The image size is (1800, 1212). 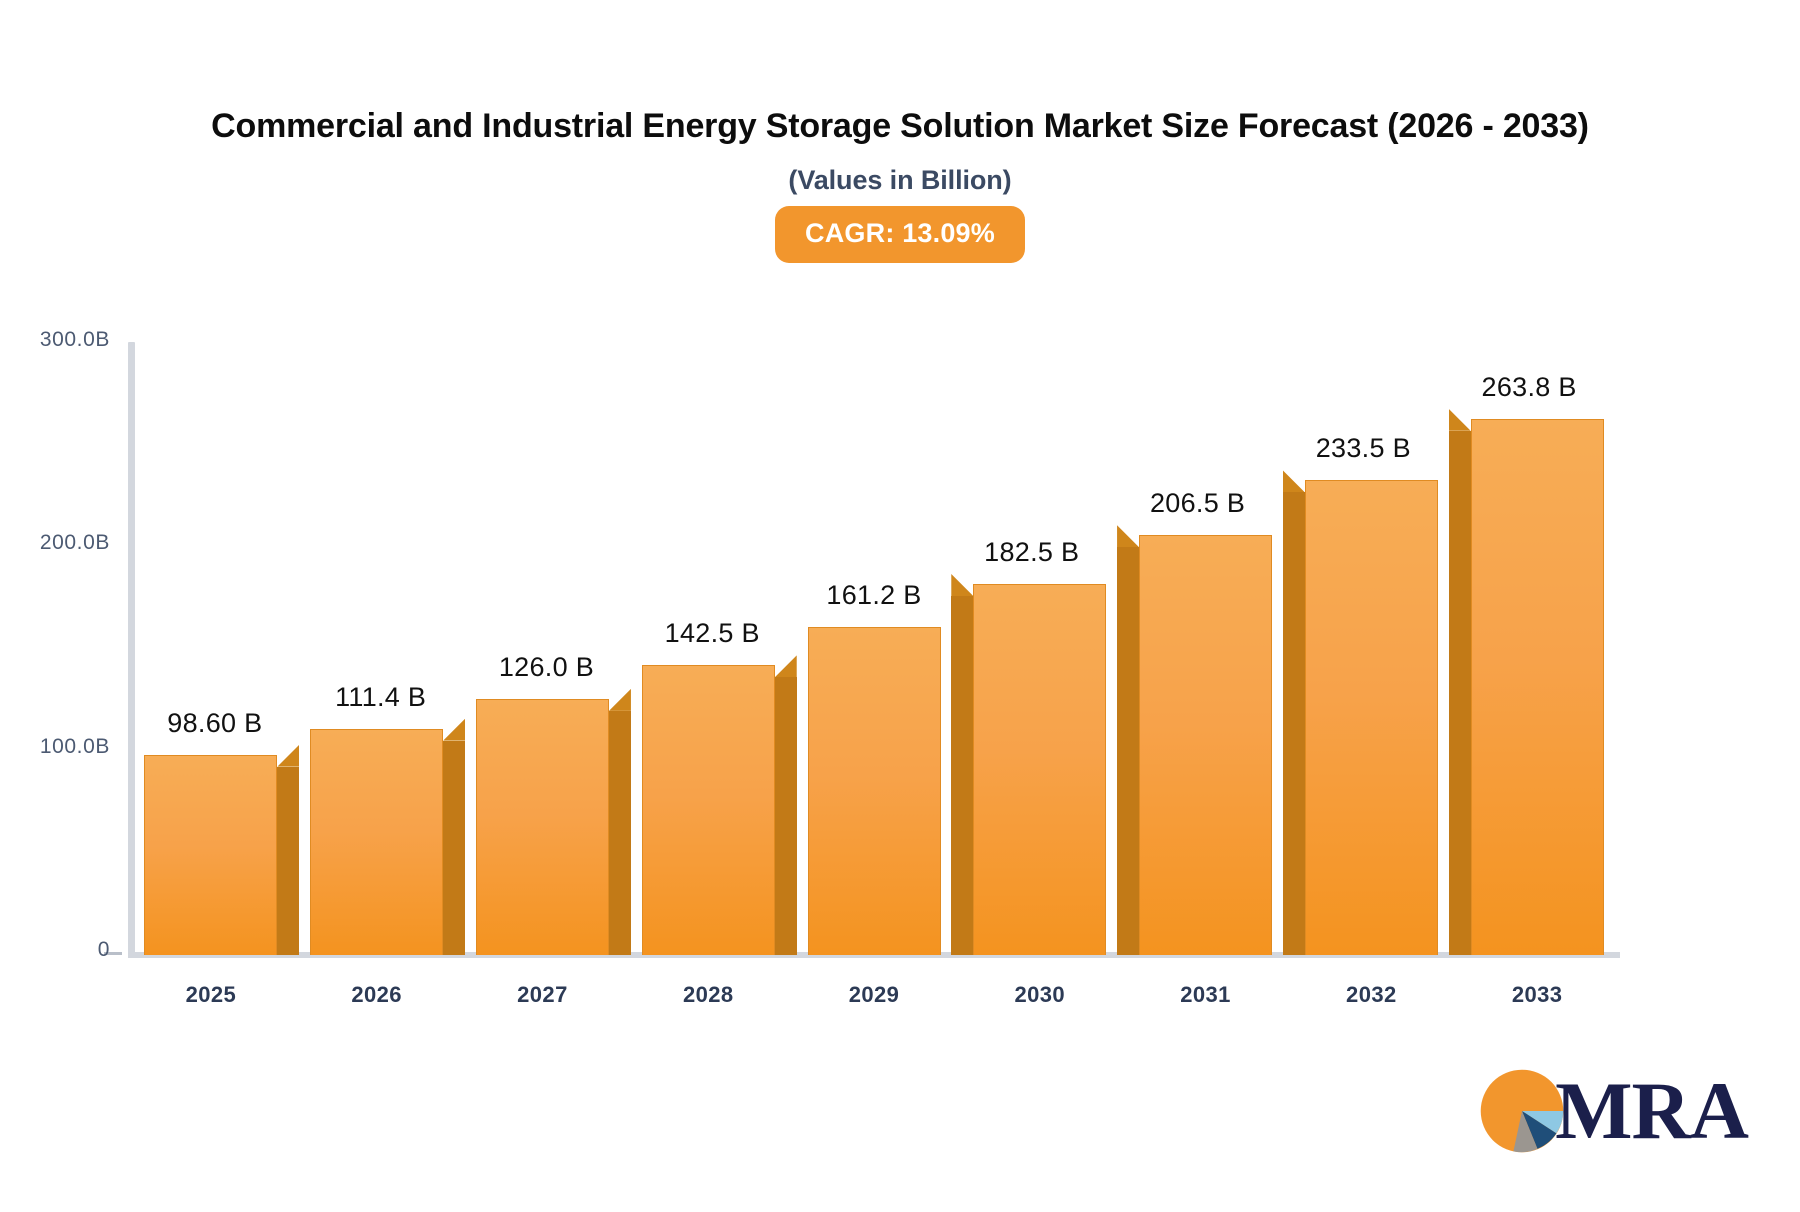 I want to click on bar-value-label: 142.5 B, so click(x=712, y=633).